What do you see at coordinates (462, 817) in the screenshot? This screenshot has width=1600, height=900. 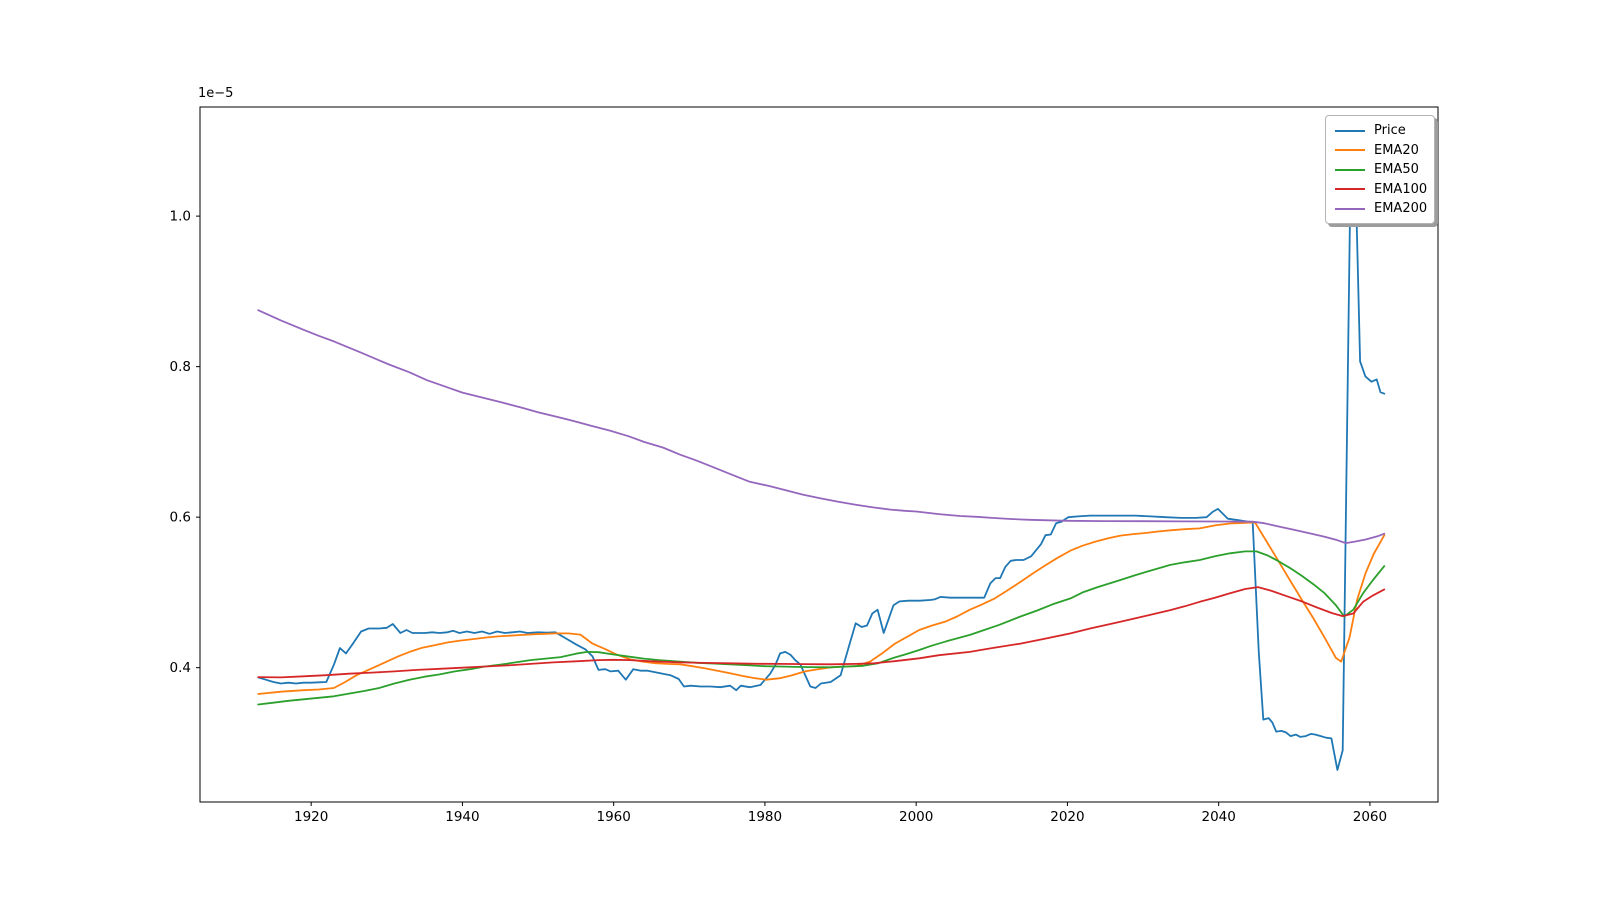 I see `x-tick-label: 1940` at bounding box center [462, 817].